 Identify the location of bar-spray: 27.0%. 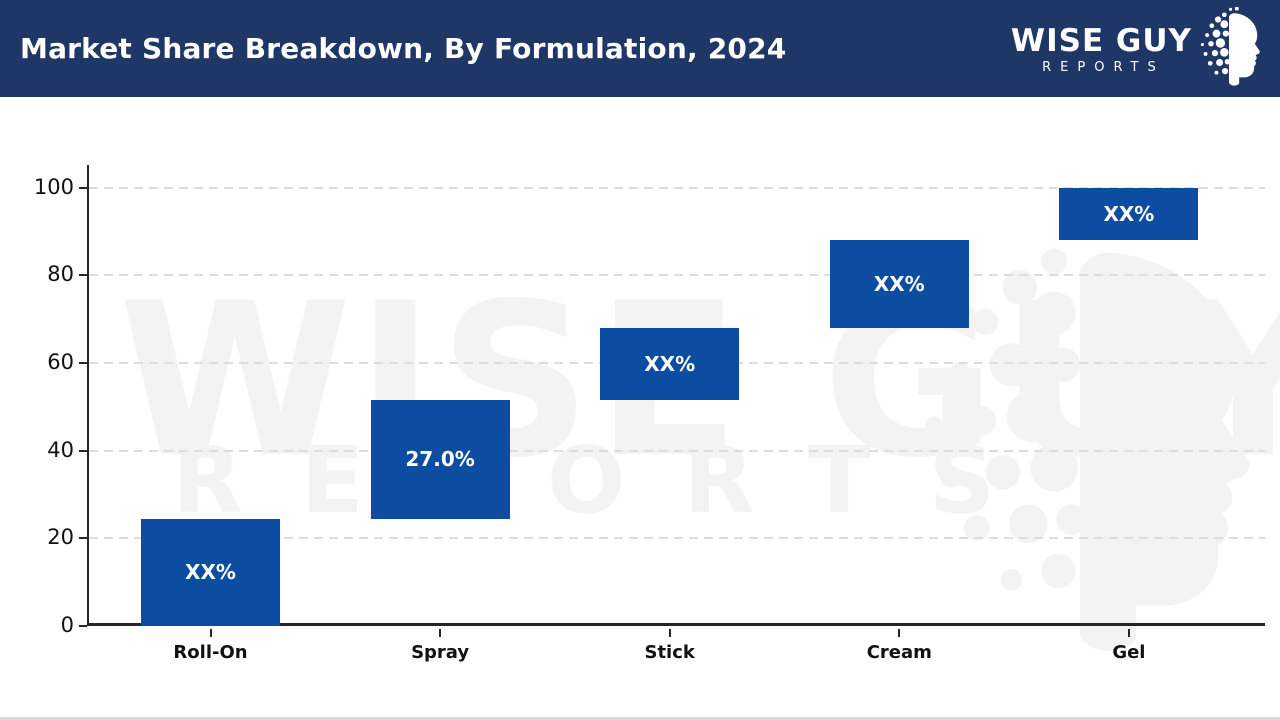
(440, 459).